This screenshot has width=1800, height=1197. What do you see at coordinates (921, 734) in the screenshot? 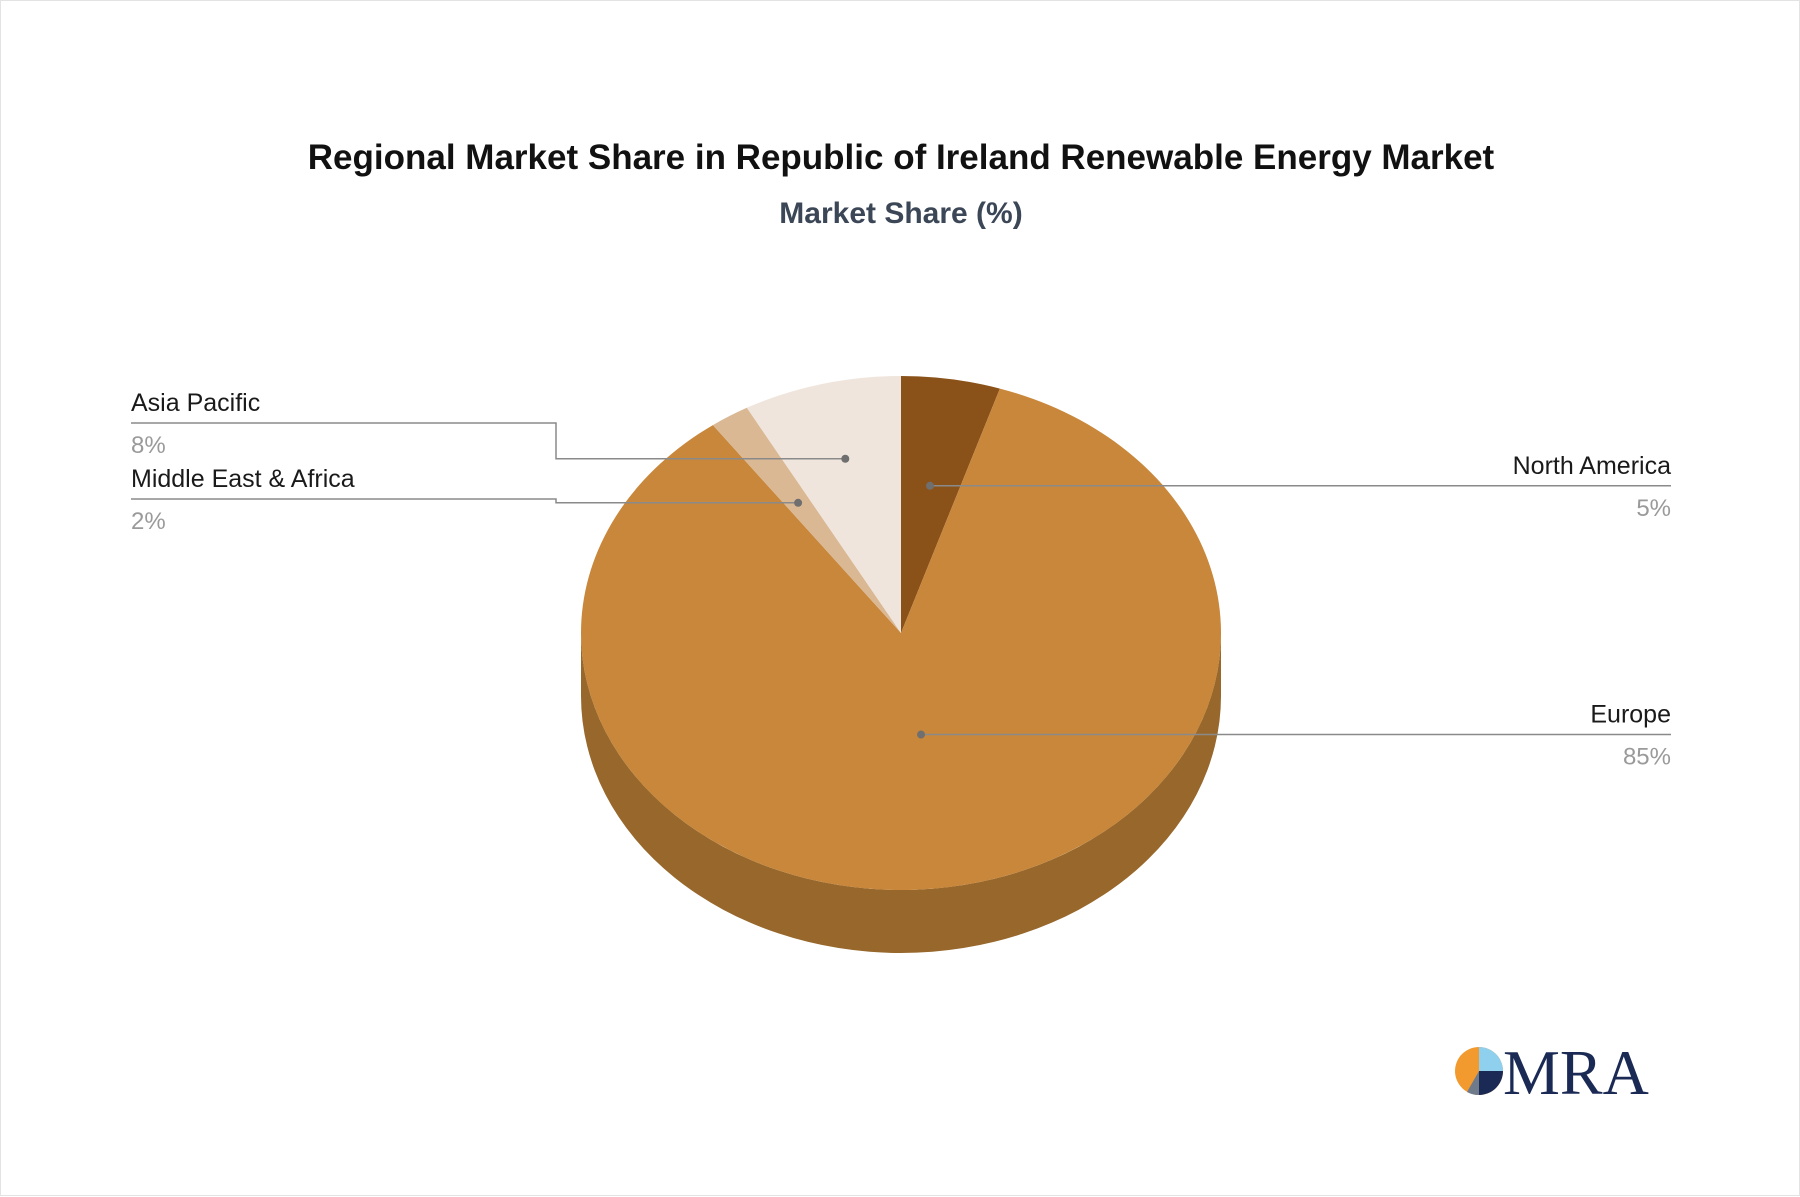
I see `leader-dot-europe` at bounding box center [921, 734].